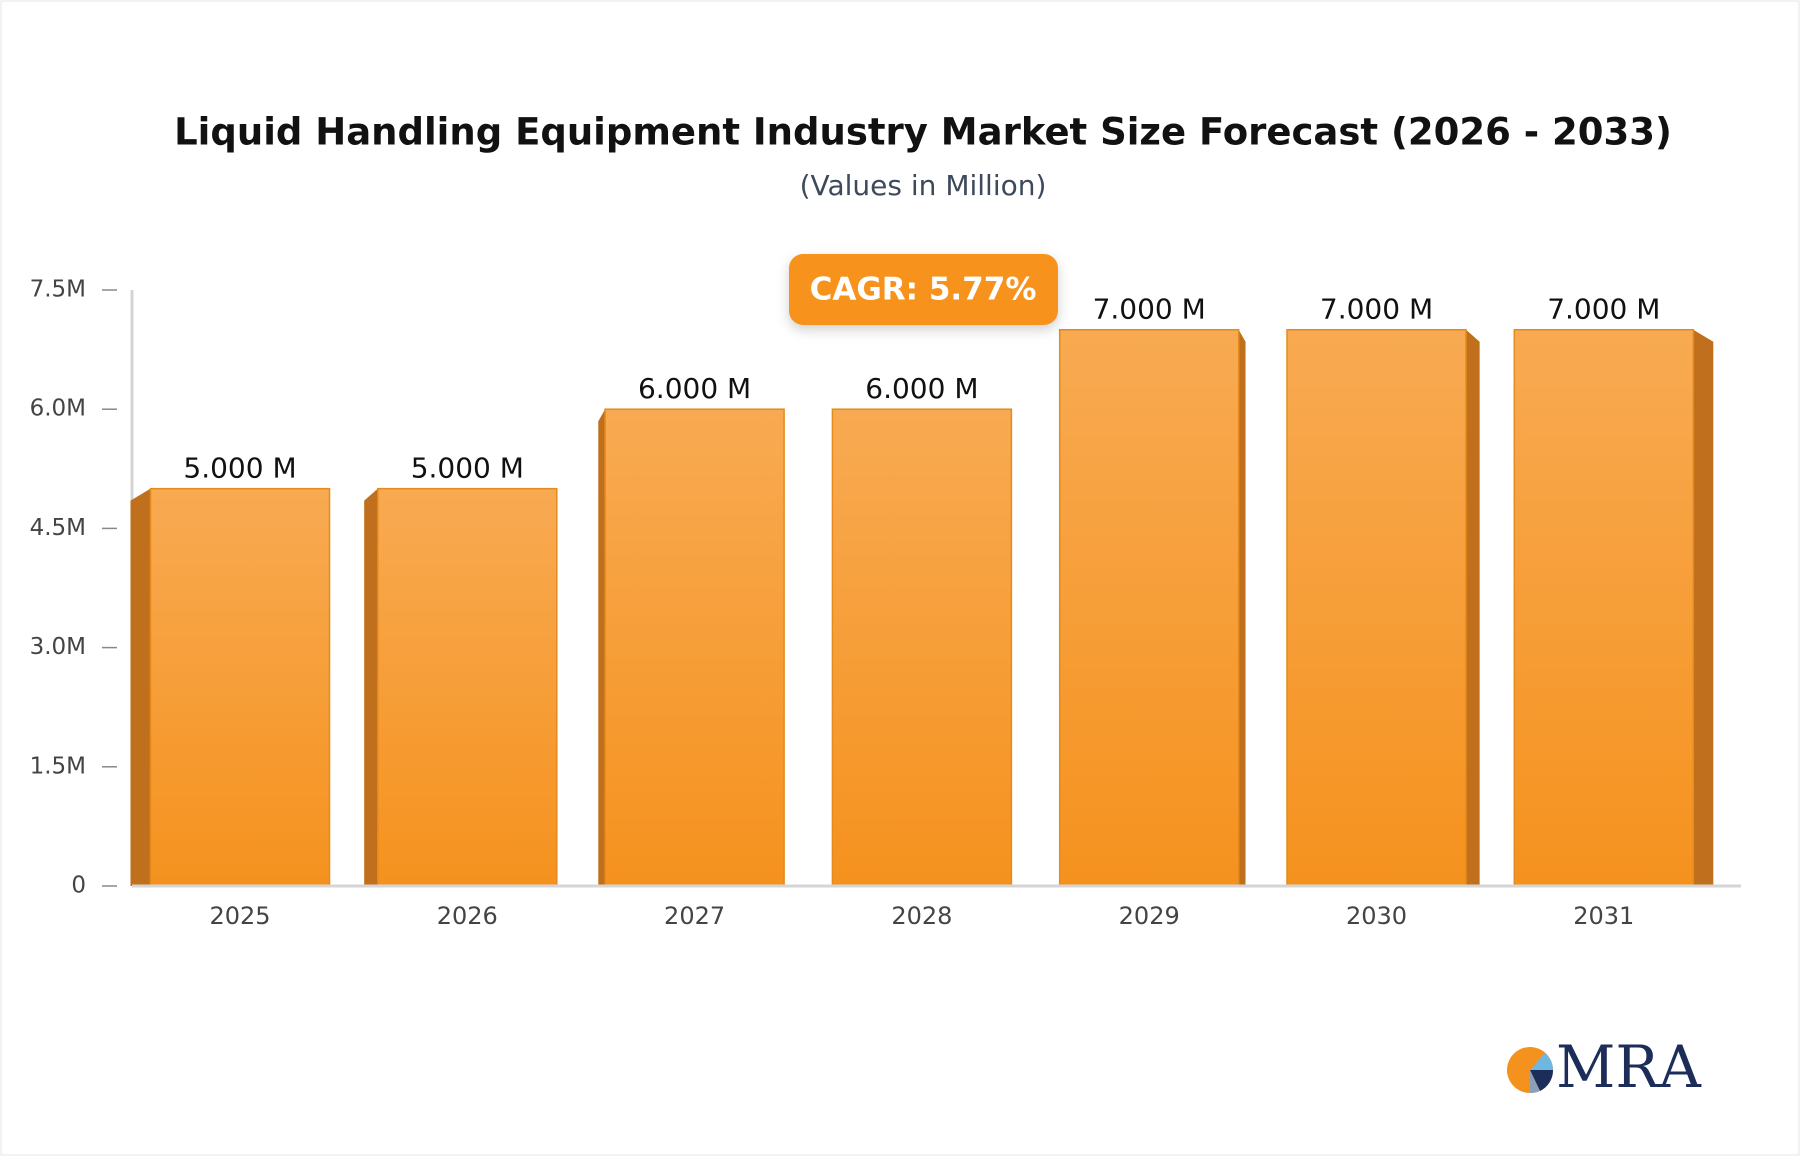 Image resolution: width=1800 pixels, height=1156 pixels. Describe the element at coordinates (58, 528) in the screenshot. I see `y-tick-label: 4.5M` at that location.